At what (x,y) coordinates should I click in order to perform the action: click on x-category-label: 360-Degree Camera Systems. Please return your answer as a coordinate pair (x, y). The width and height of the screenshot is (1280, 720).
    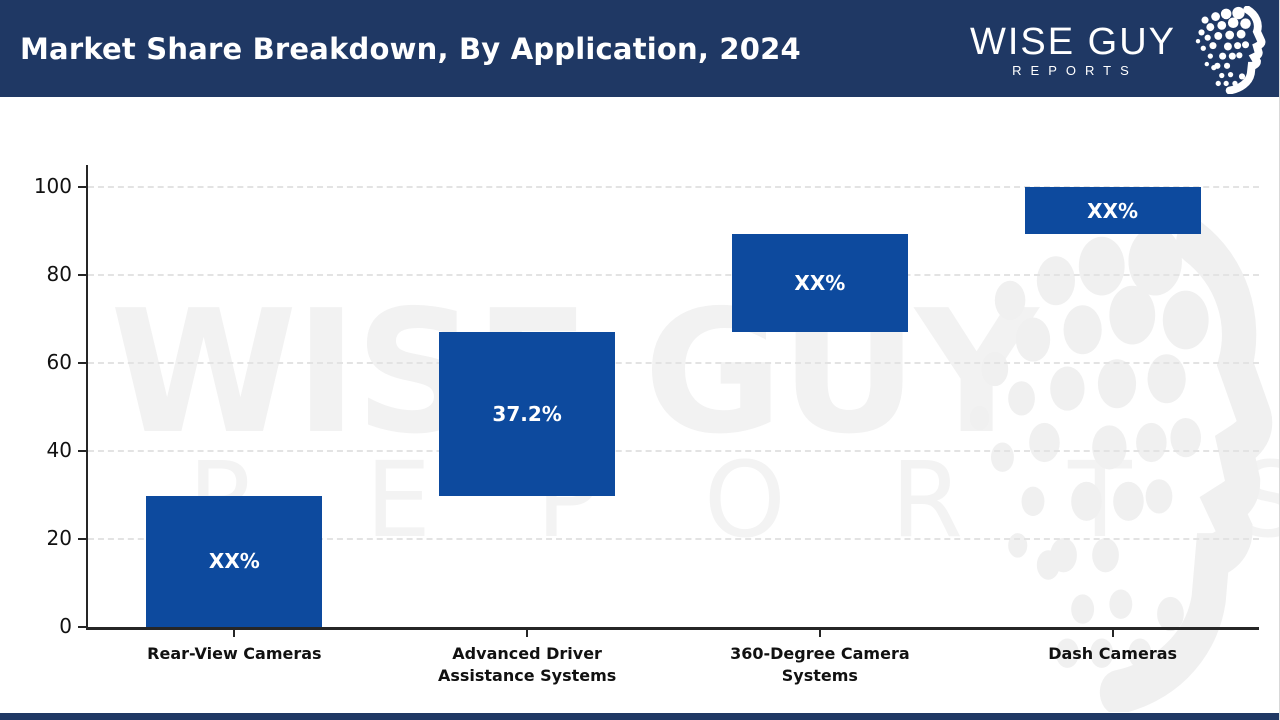
    Looking at the image, I should click on (820, 664).